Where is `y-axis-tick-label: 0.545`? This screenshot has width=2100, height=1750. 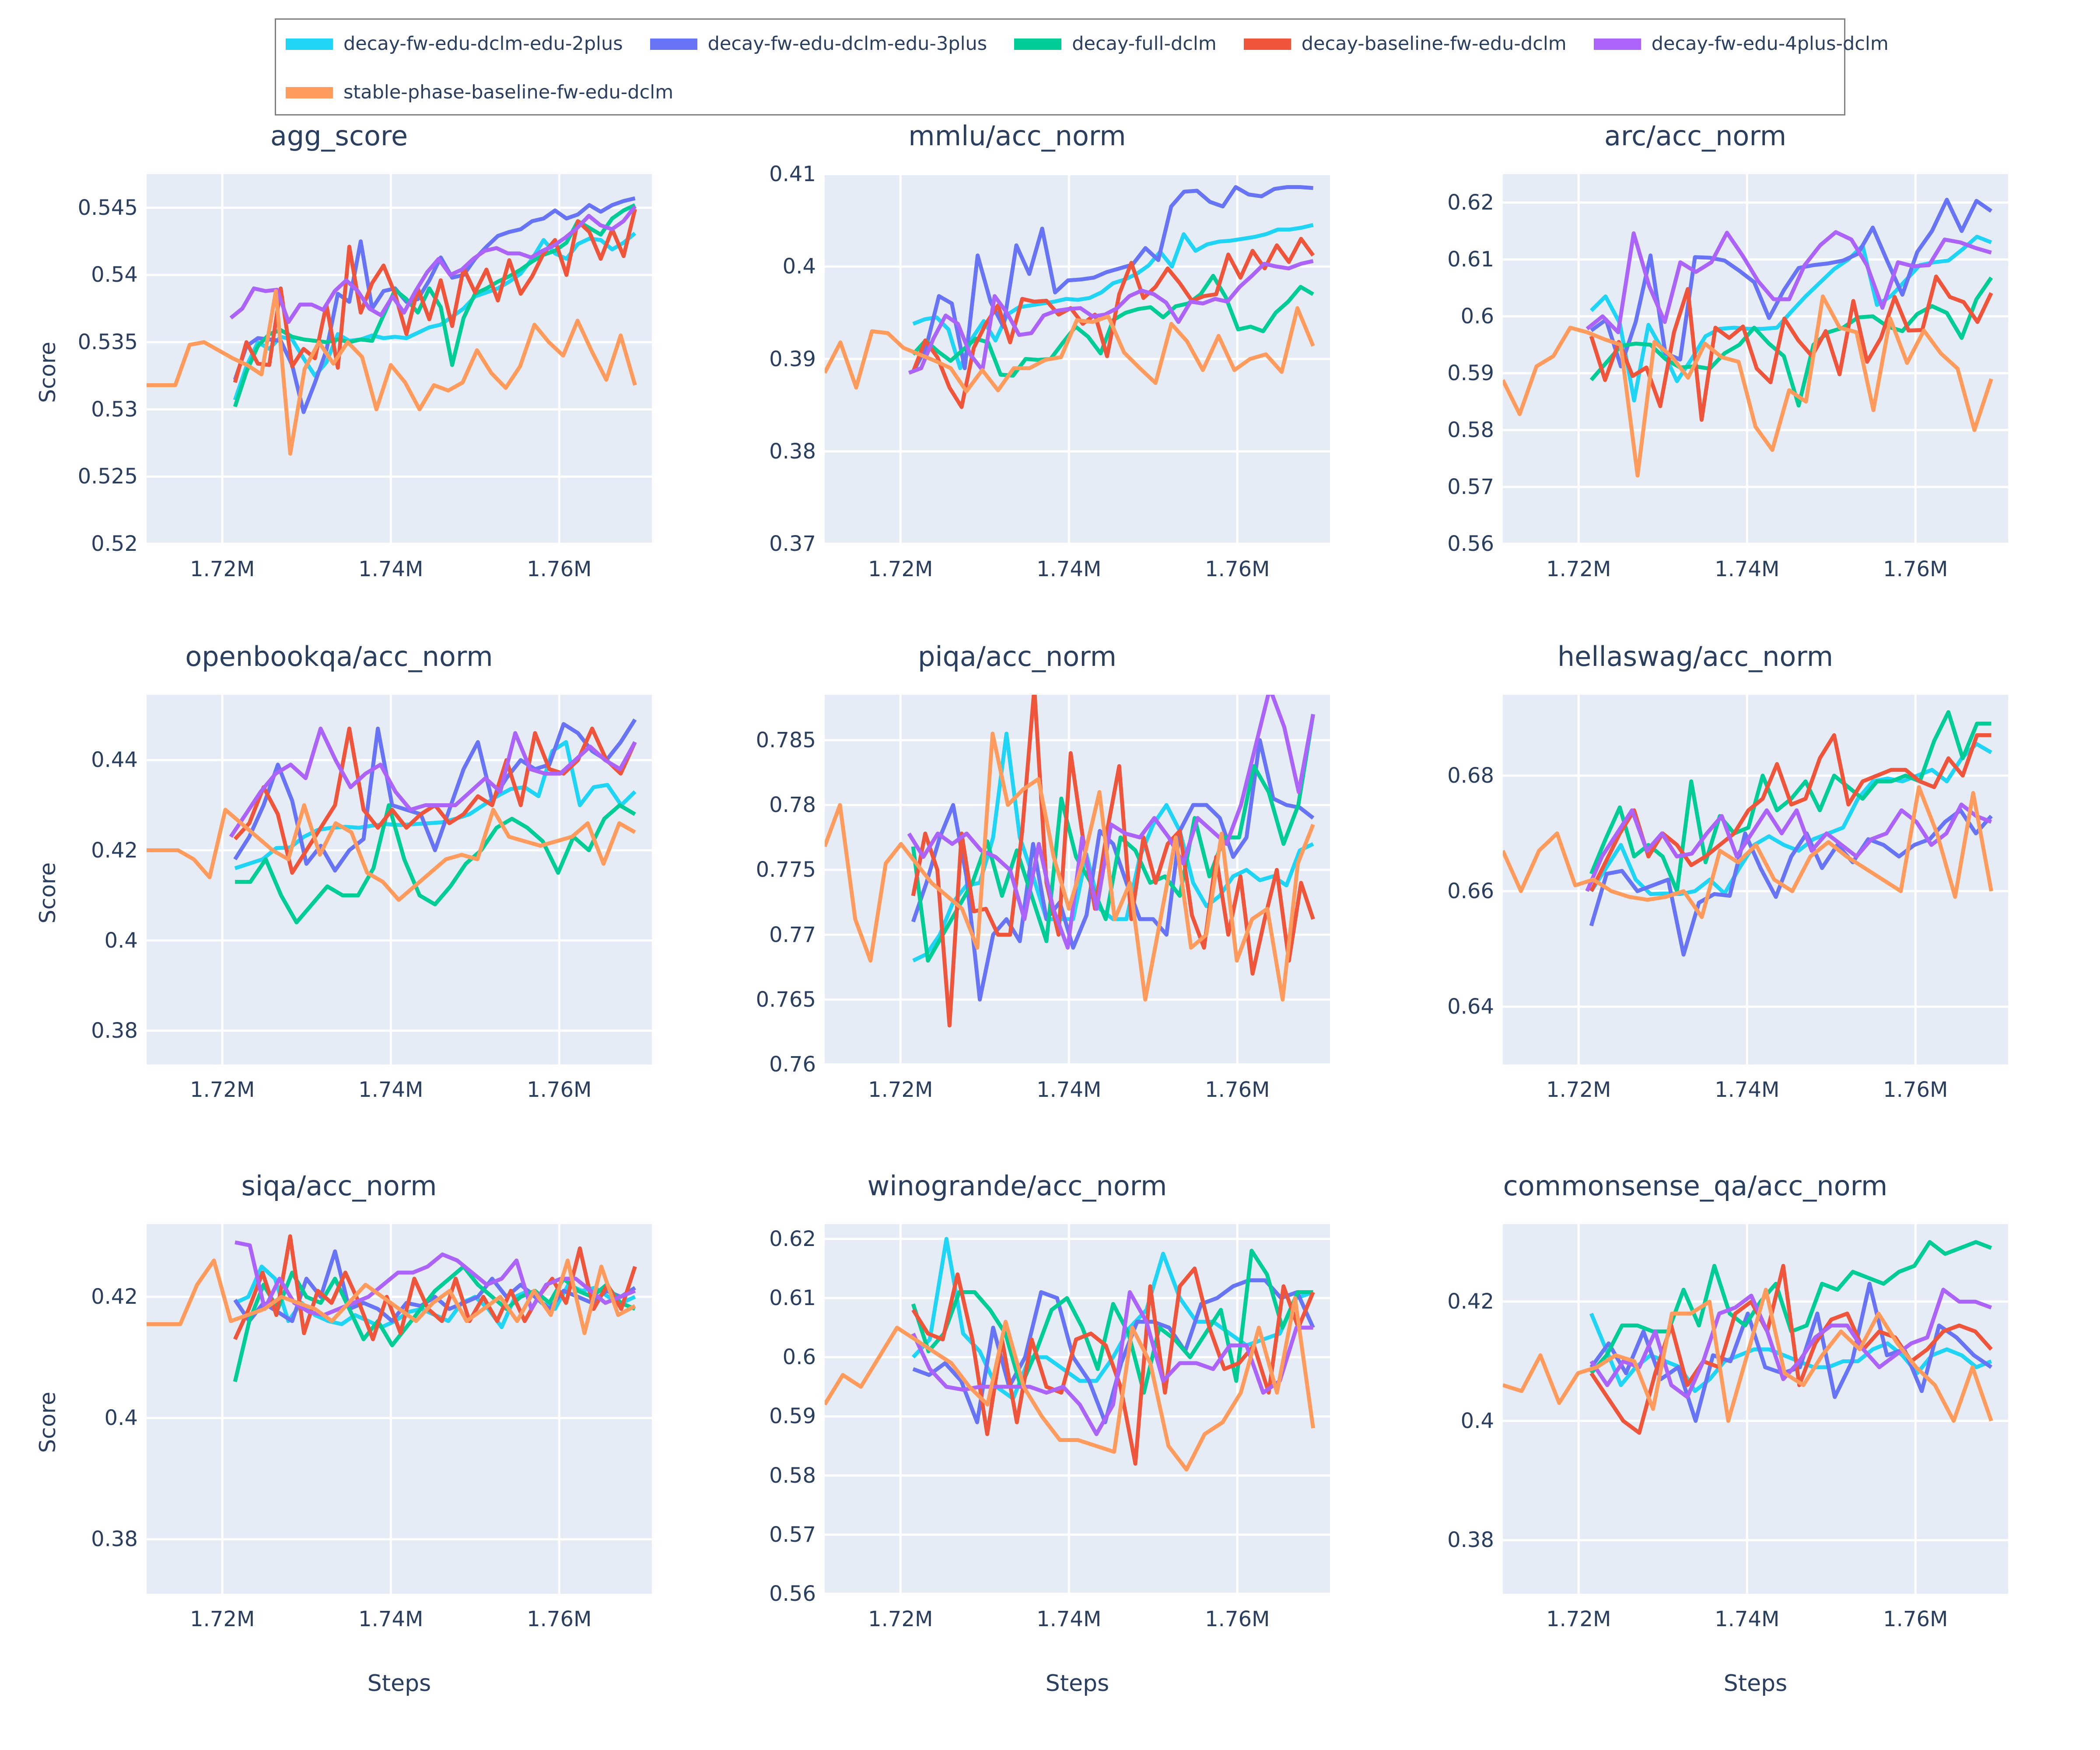 y-axis-tick-label: 0.545 is located at coordinates (107, 207).